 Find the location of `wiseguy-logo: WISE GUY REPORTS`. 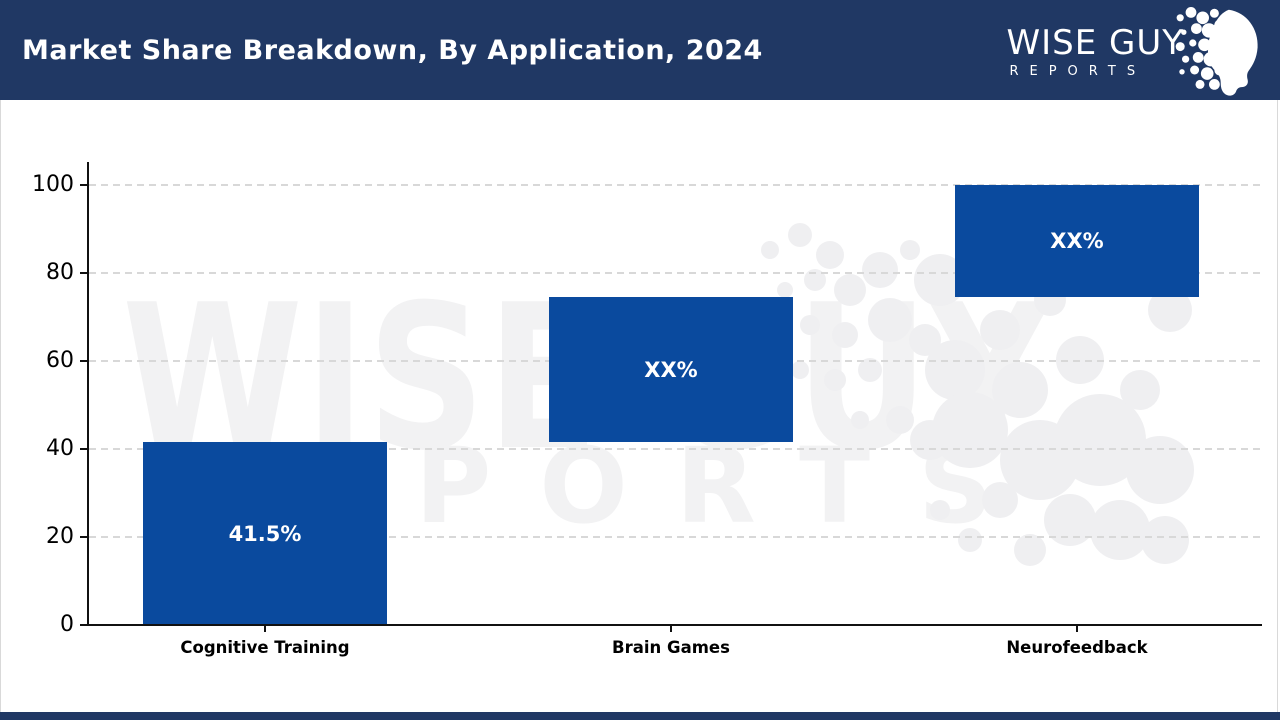

wiseguy-logo: WISE GUY REPORTS is located at coordinates (1136, 51).